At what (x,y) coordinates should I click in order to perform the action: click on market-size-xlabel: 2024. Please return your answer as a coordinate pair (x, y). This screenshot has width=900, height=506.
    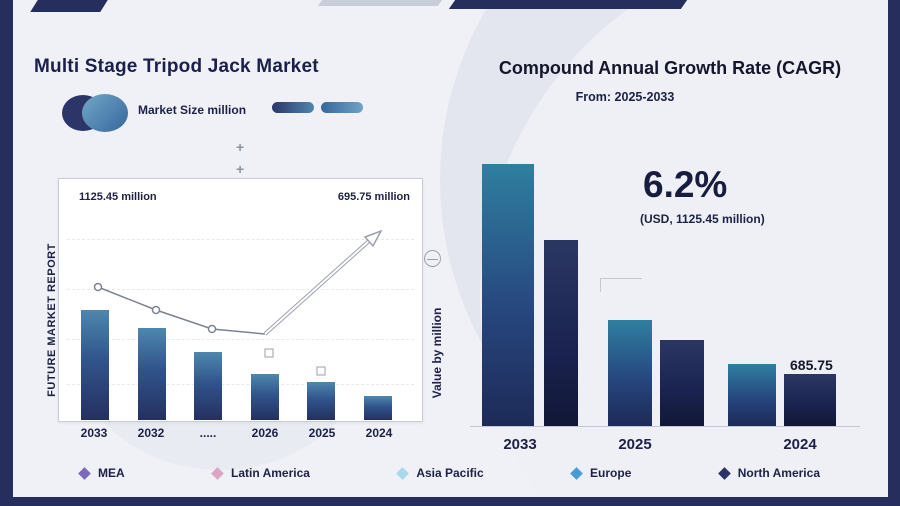
    Looking at the image, I should click on (379, 433).